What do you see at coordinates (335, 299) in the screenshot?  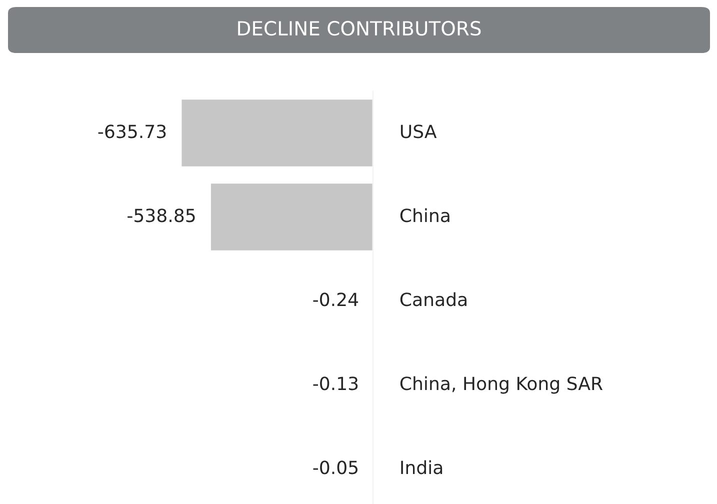 I see `data-label: -0.24` at bounding box center [335, 299].